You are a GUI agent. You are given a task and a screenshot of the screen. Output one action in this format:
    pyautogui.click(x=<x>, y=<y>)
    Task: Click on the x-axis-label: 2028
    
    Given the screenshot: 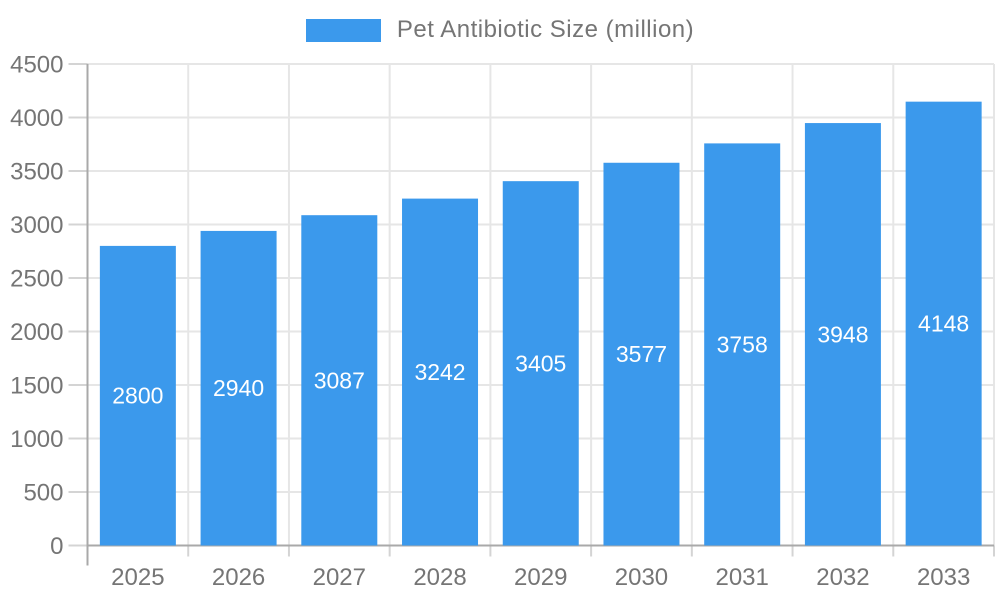 What is the action you would take?
    pyautogui.click(x=439, y=577)
    